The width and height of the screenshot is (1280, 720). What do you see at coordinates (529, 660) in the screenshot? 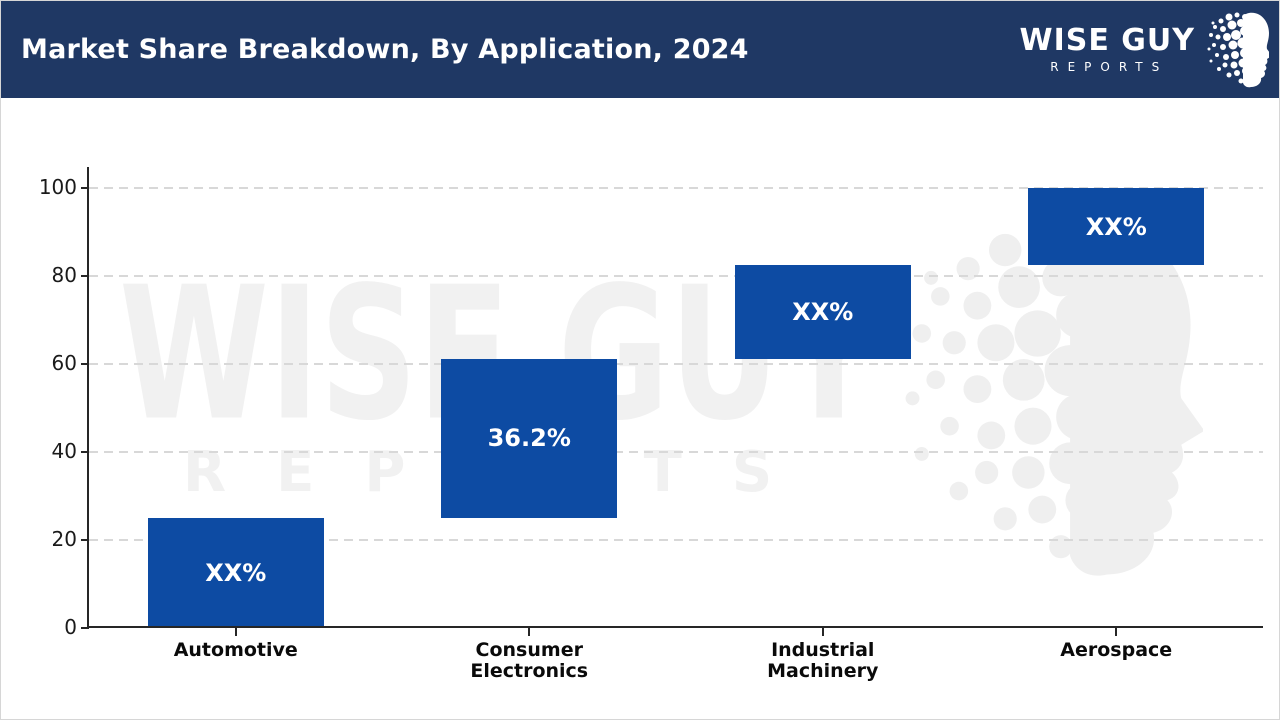
I see `x-category-label: Consumer Electronics` at bounding box center [529, 660].